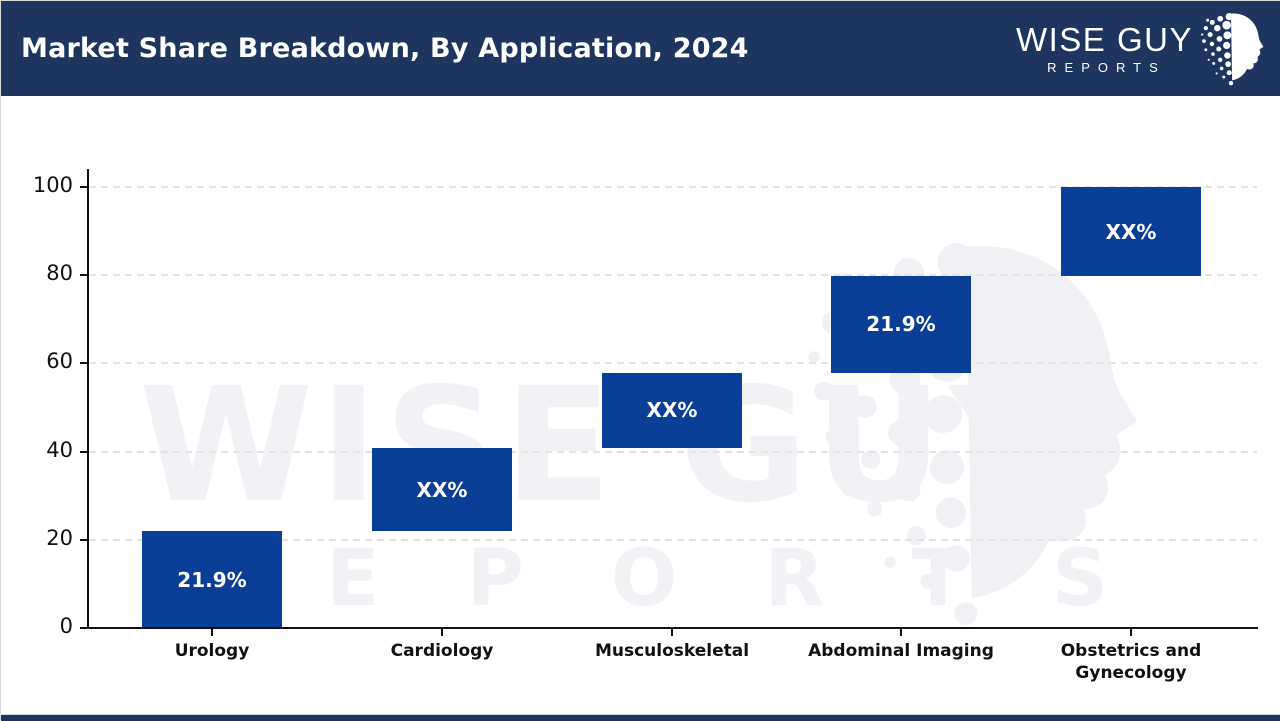  Describe the element at coordinates (59, 449) in the screenshot. I see `y-tick-label: 40` at that location.